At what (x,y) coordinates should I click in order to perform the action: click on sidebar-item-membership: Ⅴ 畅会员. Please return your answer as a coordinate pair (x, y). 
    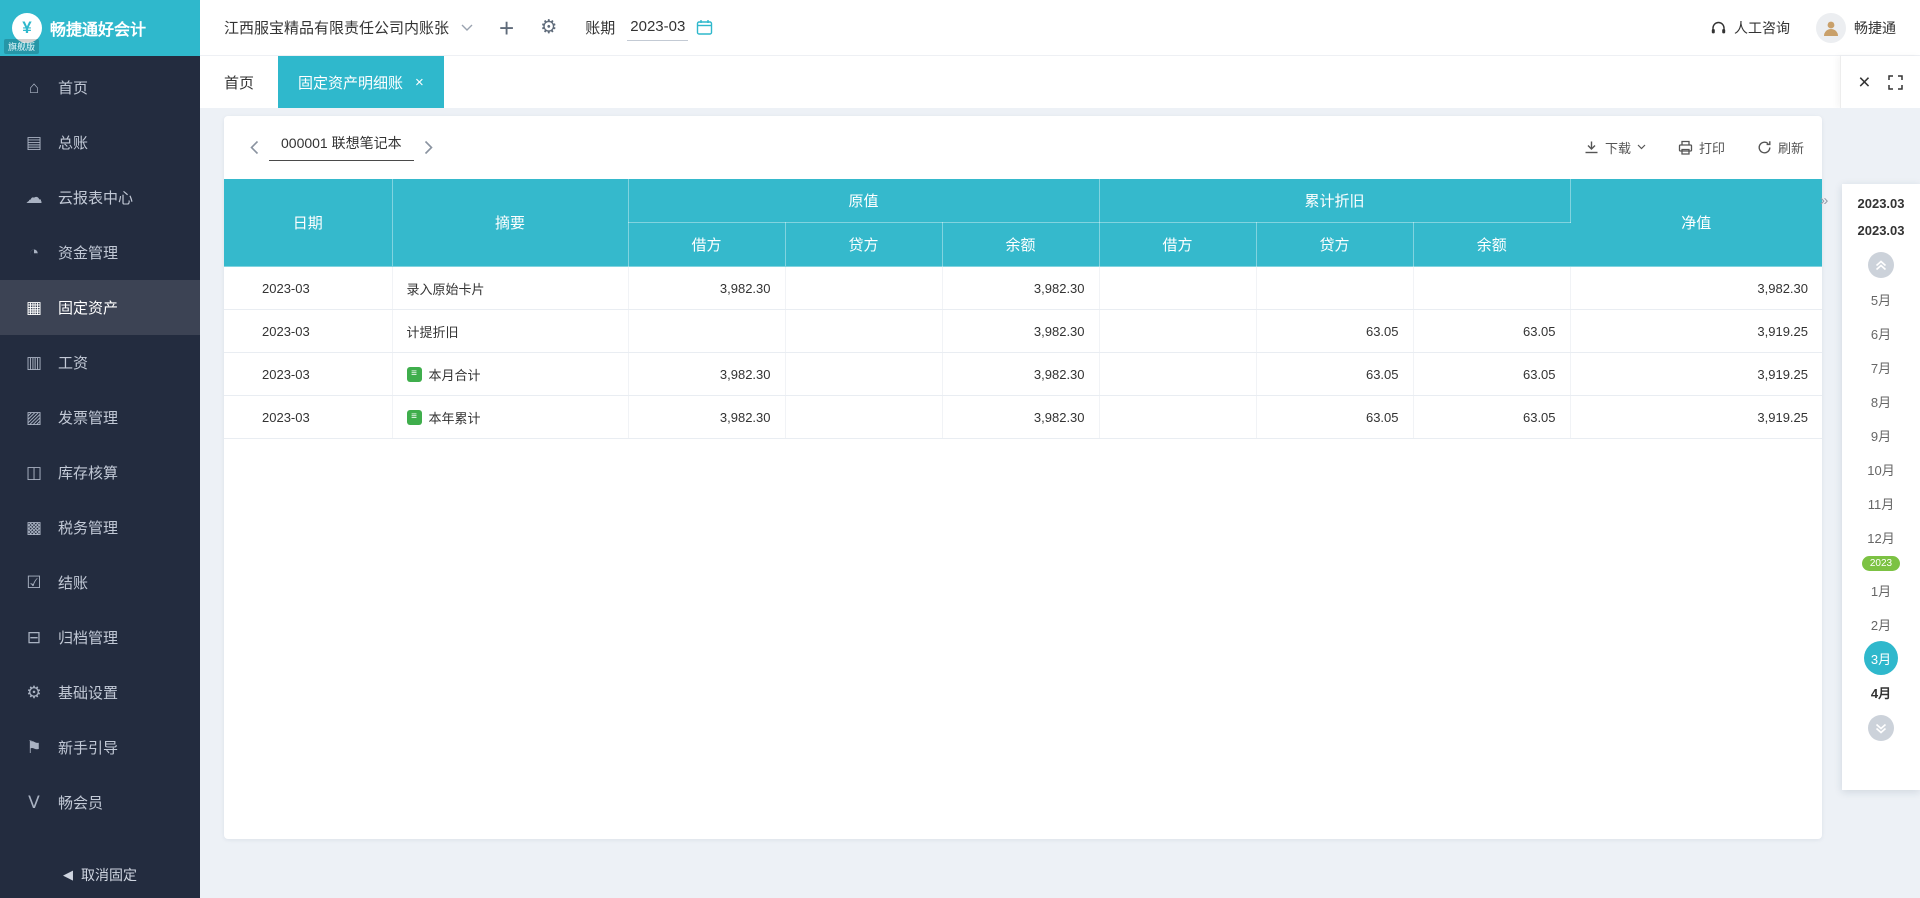
    Looking at the image, I should click on (100, 802).